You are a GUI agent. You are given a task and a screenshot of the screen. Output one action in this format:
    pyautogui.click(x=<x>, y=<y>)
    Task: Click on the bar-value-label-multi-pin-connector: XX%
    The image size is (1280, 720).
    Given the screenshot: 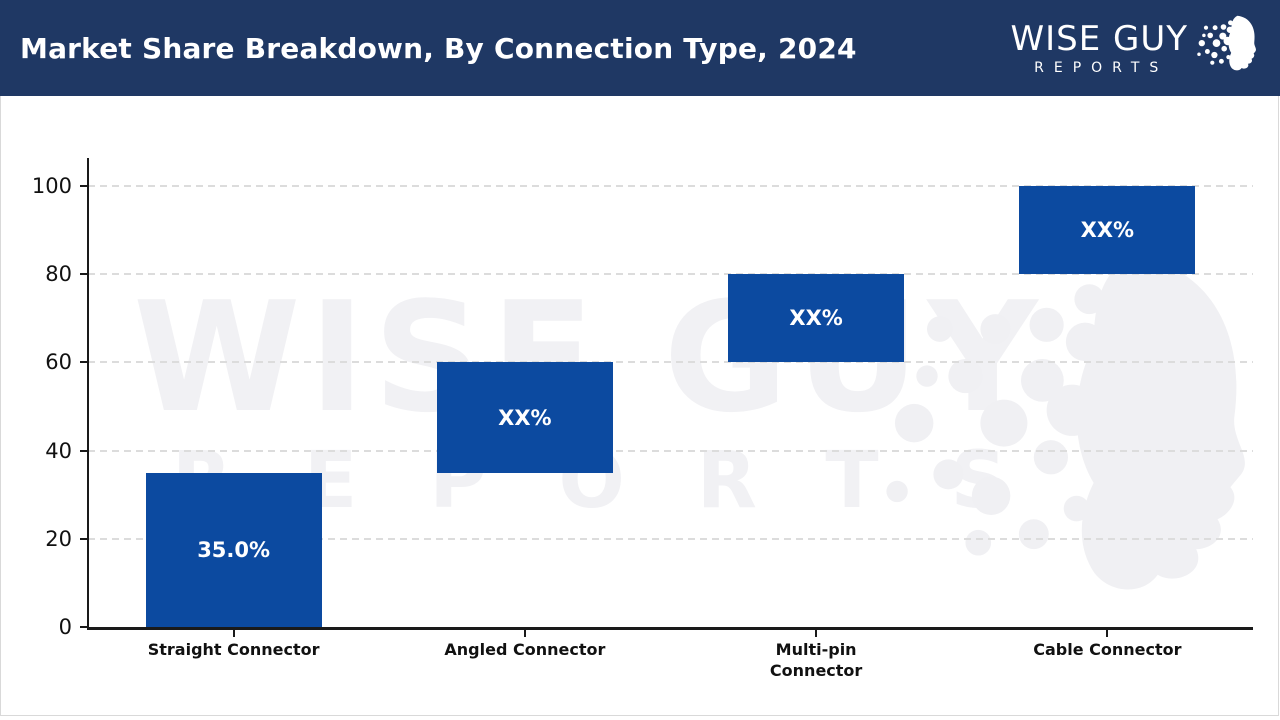 What is the action you would take?
    pyautogui.click(x=816, y=318)
    